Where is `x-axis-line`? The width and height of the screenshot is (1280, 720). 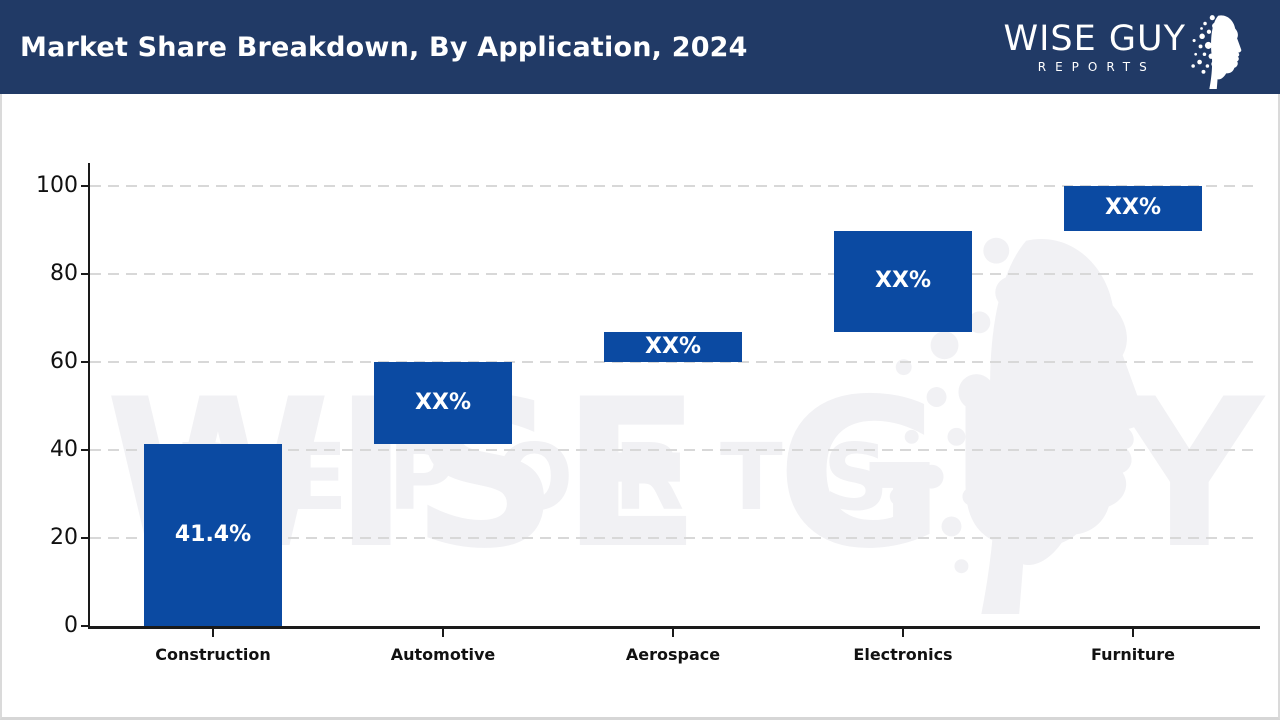
x-axis-line is located at coordinates (674, 627).